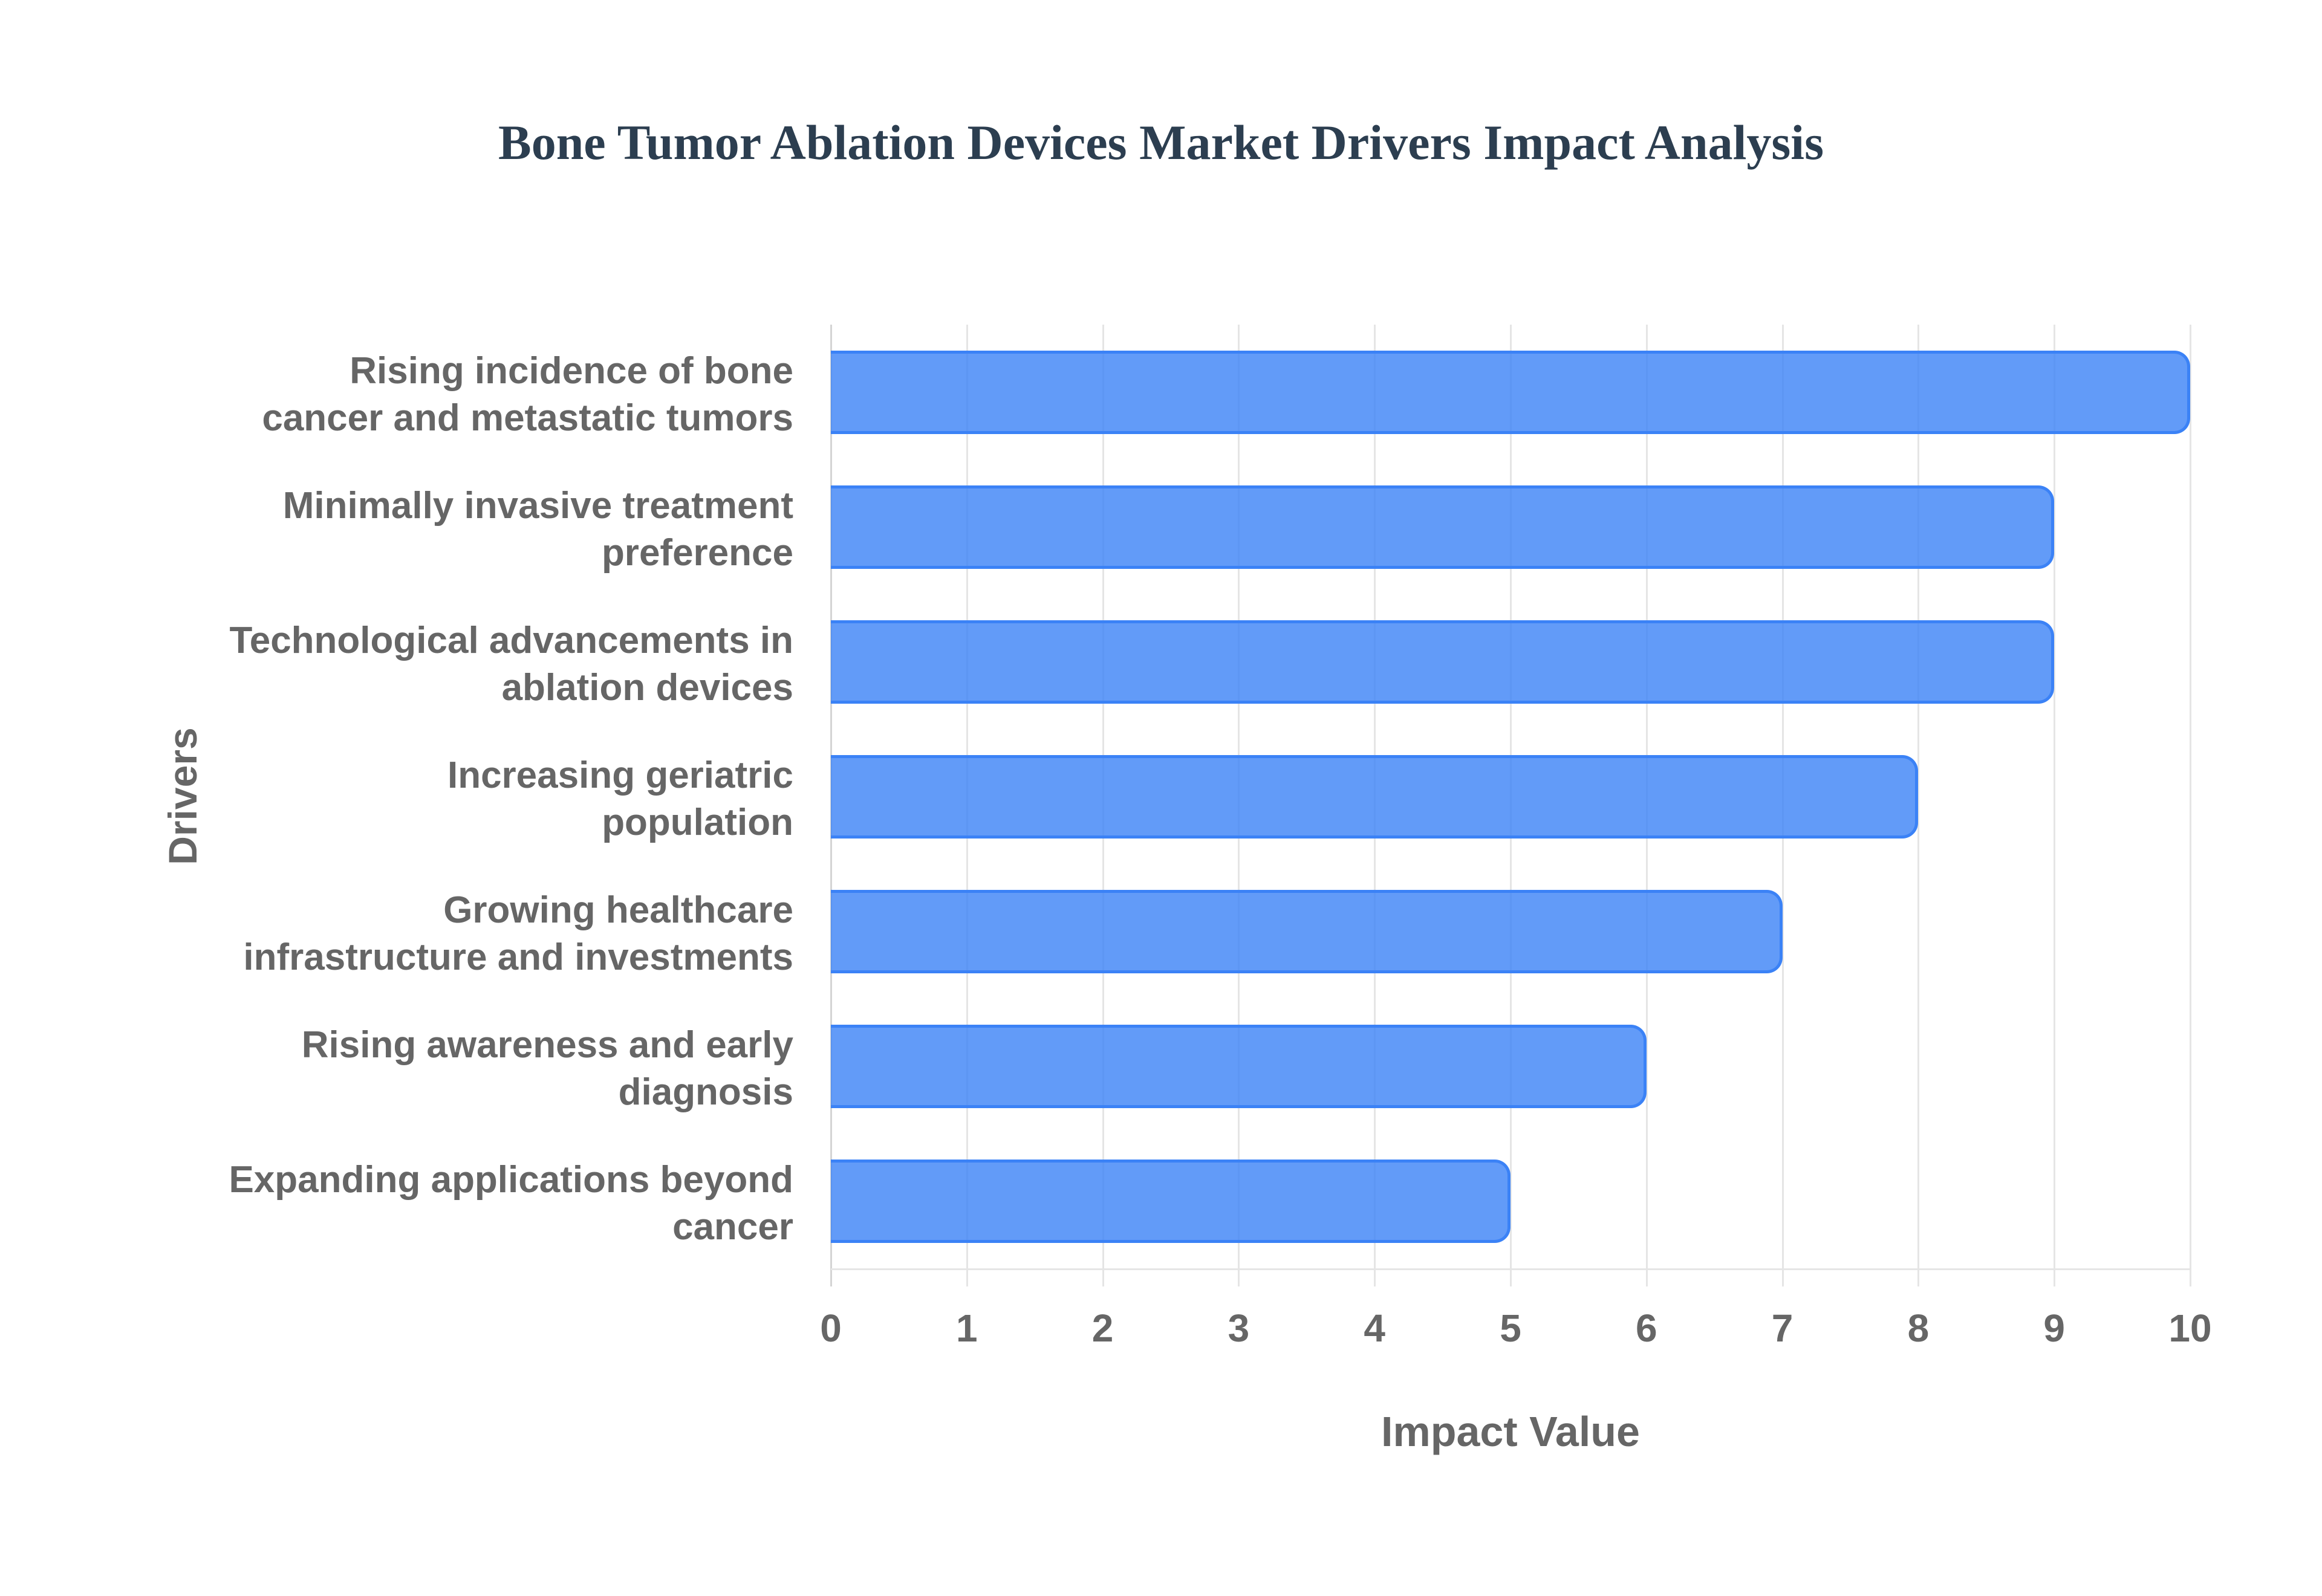  Describe the element at coordinates (831, 1328) in the screenshot. I see `x-tick-label: 0` at that location.